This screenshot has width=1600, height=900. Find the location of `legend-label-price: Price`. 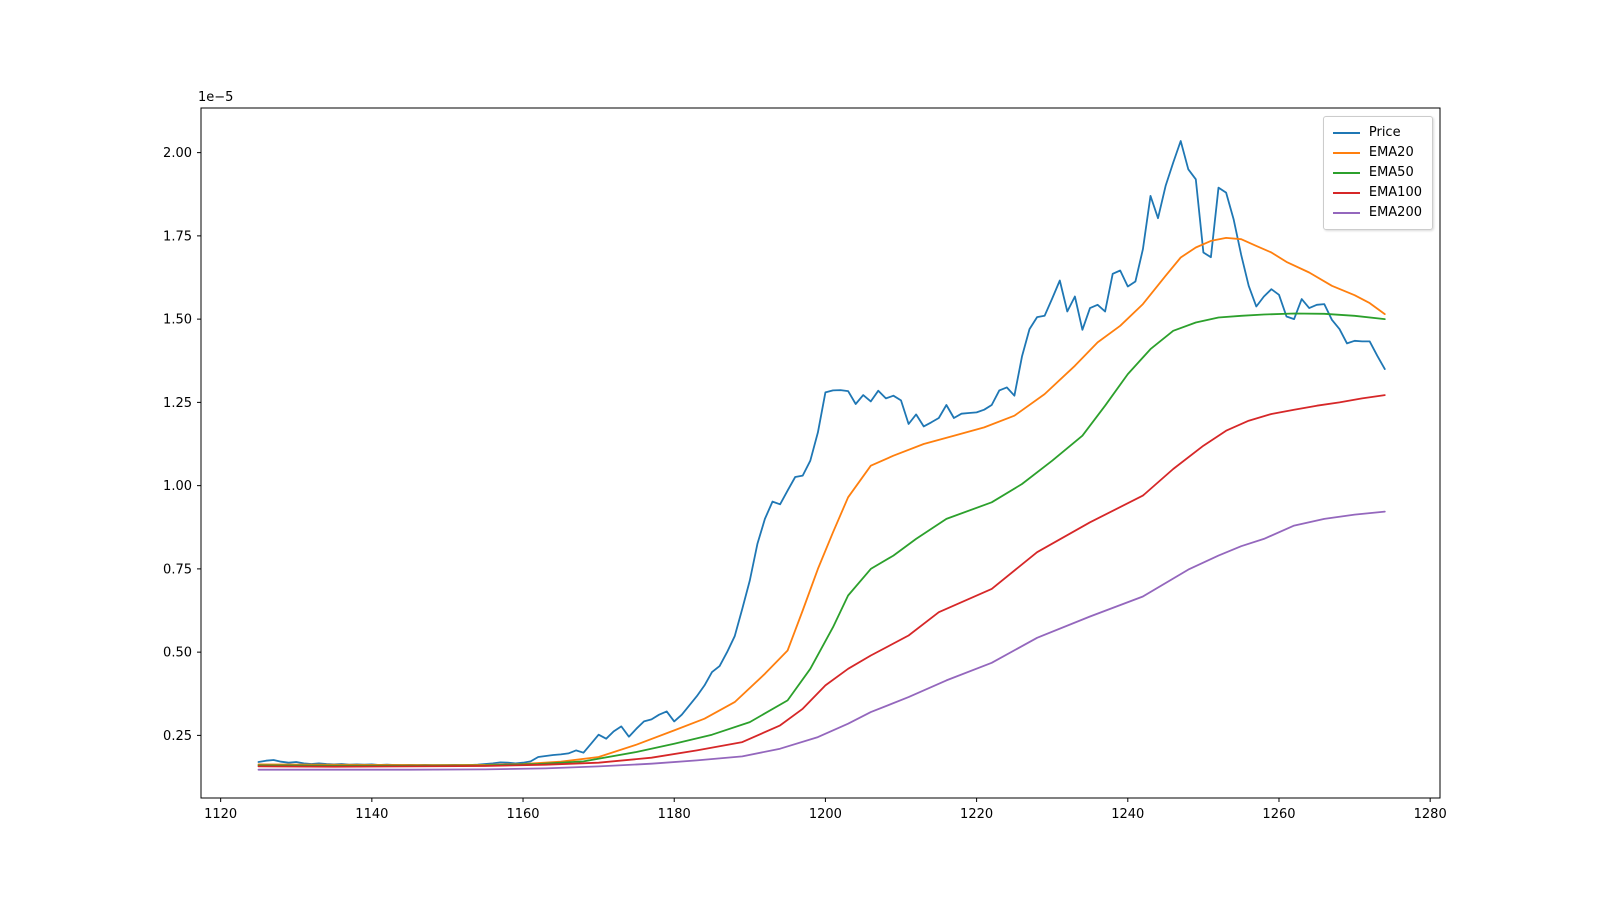

legend-label-price: Price is located at coordinates (1384, 132).